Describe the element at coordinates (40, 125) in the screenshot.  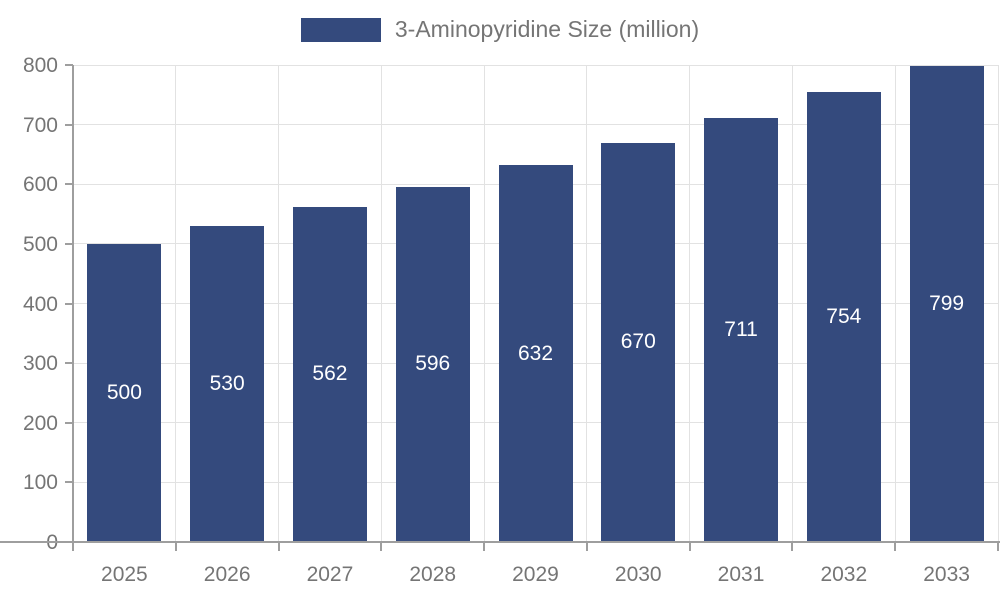
I see `y-axis-tick-label: 700` at that location.